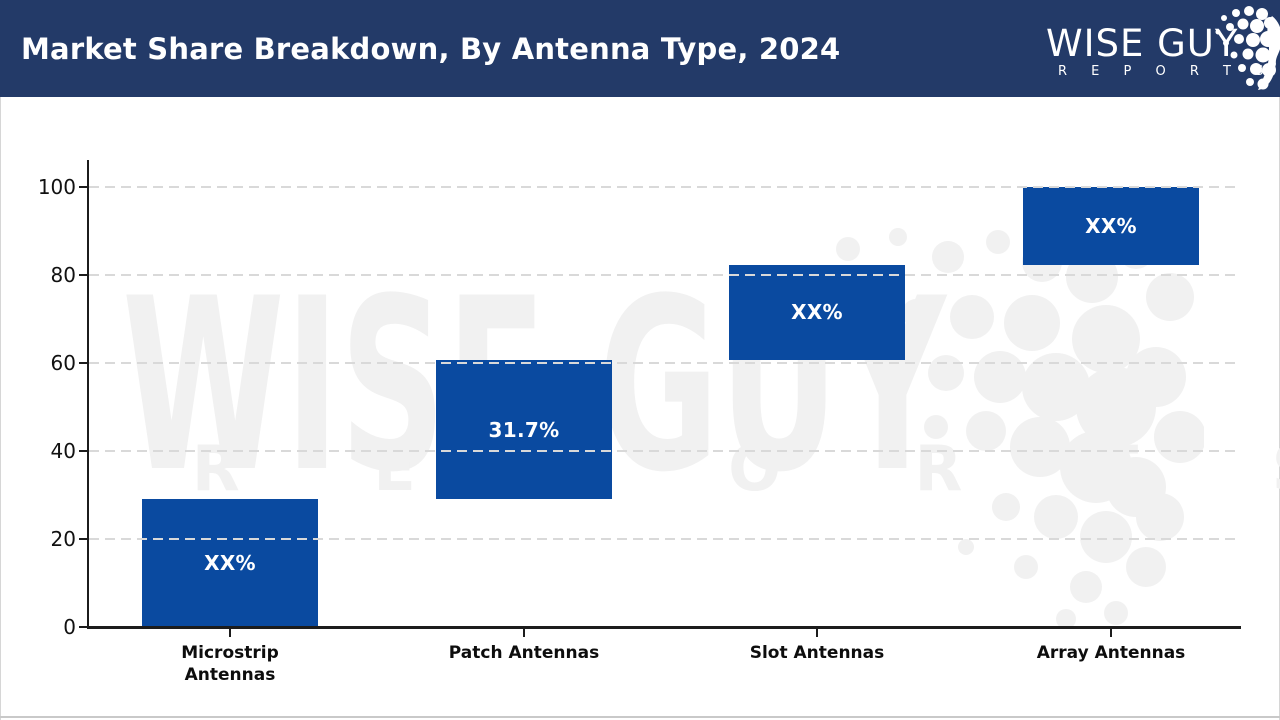 The height and width of the screenshot is (720, 1280). I want to click on bar-slot-antennas: XX%, so click(817, 312).